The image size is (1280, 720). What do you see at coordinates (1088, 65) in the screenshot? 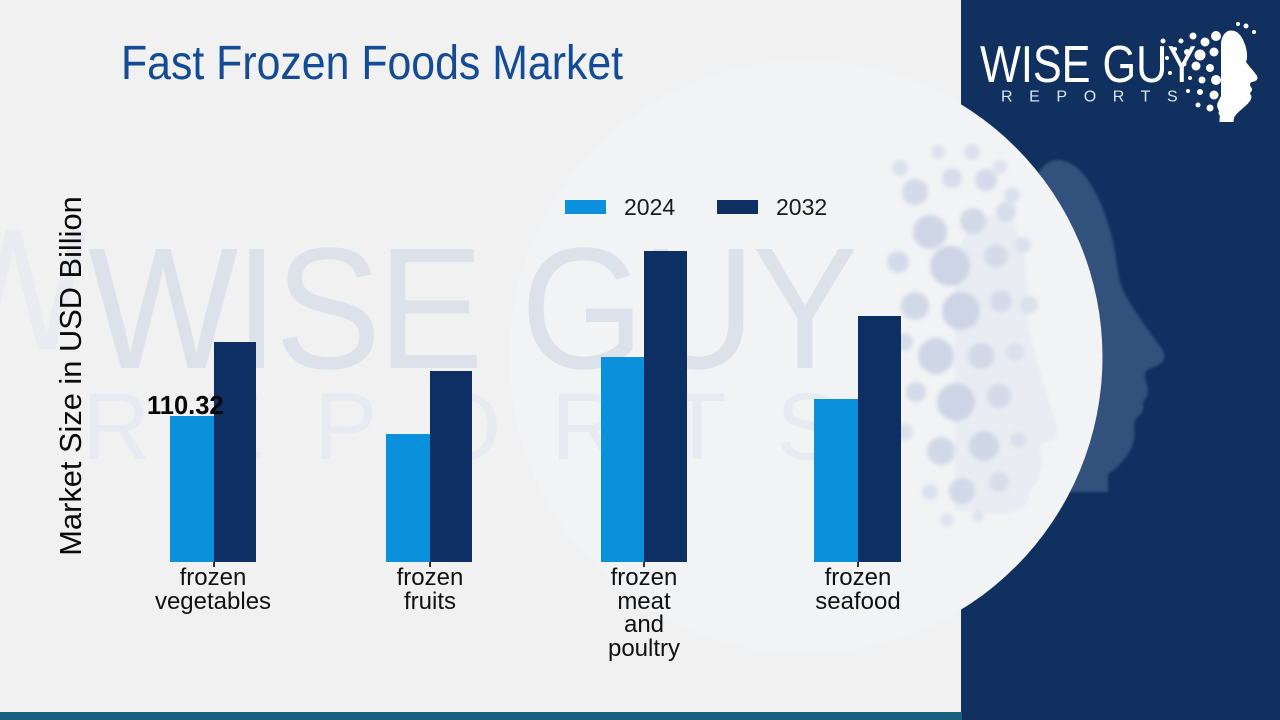
I see `svg-text: WISE GUY` at bounding box center [1088, 65].